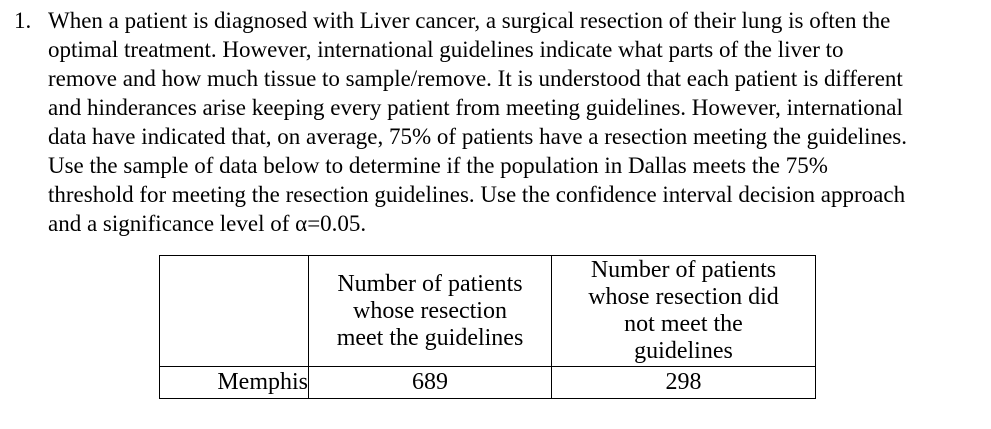  I want to click on table-header-empty, so click(234, 311).